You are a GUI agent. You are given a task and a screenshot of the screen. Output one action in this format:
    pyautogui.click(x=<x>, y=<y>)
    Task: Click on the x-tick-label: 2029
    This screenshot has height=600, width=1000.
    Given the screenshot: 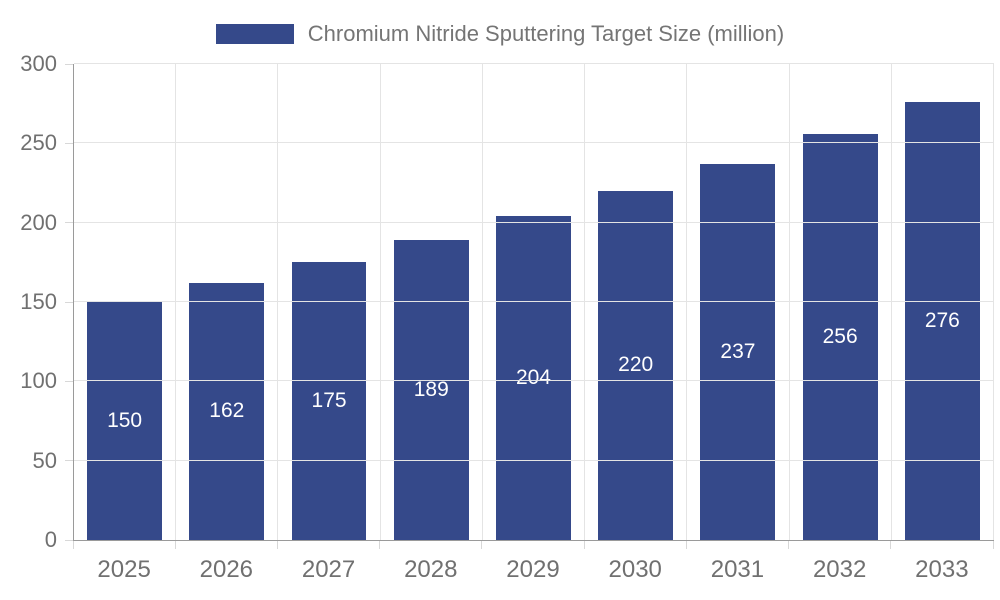 What is the action you would take?
    pyautogui.click(x=533, y=569)
    